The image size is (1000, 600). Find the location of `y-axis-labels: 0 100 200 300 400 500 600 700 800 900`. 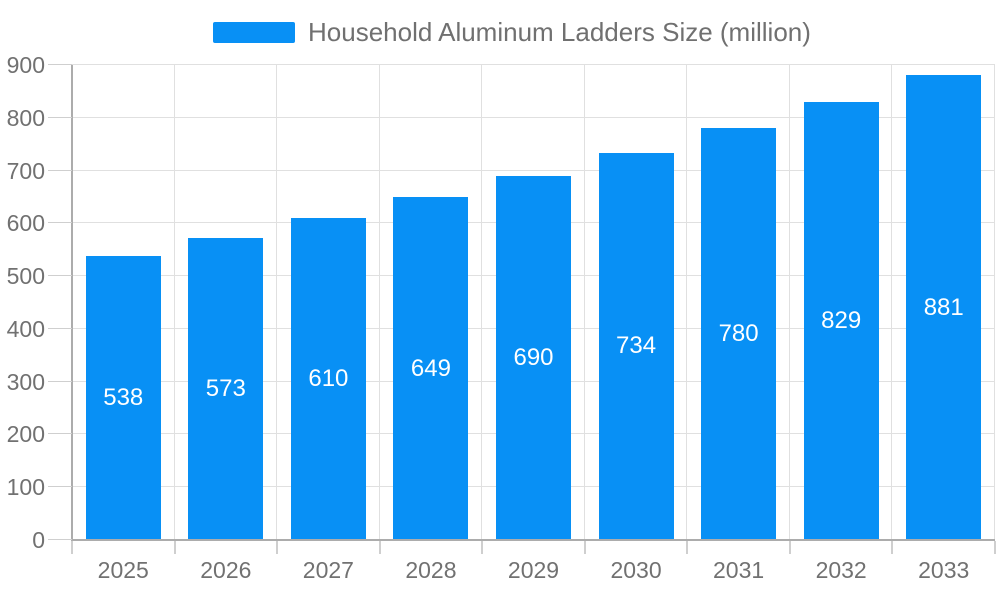

y-axis-labels: 0 100 200 300 400 500 600 700 800 900 is located at coordinates (22, 302).